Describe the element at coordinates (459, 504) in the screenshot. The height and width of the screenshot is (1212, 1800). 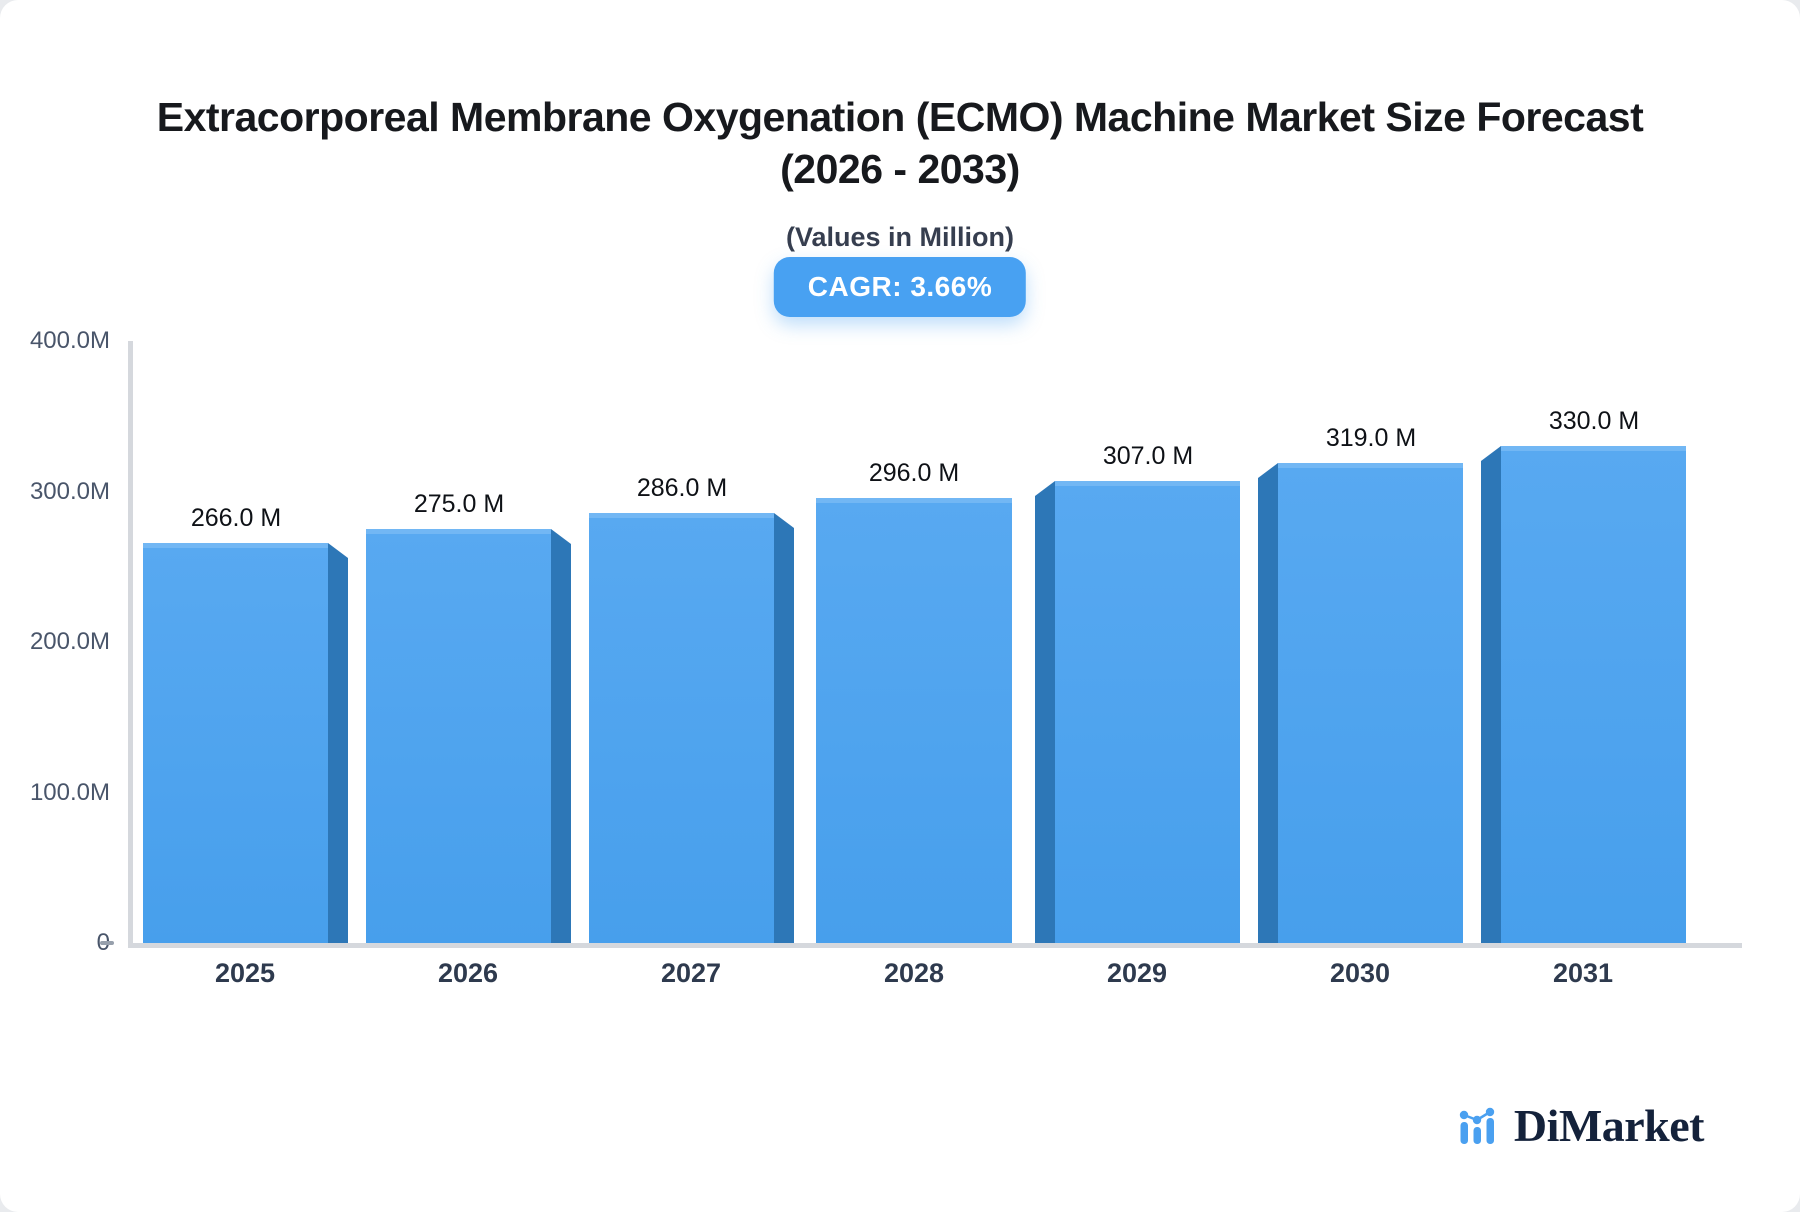
I see `bar-value-label: 275.0 M` at that location.